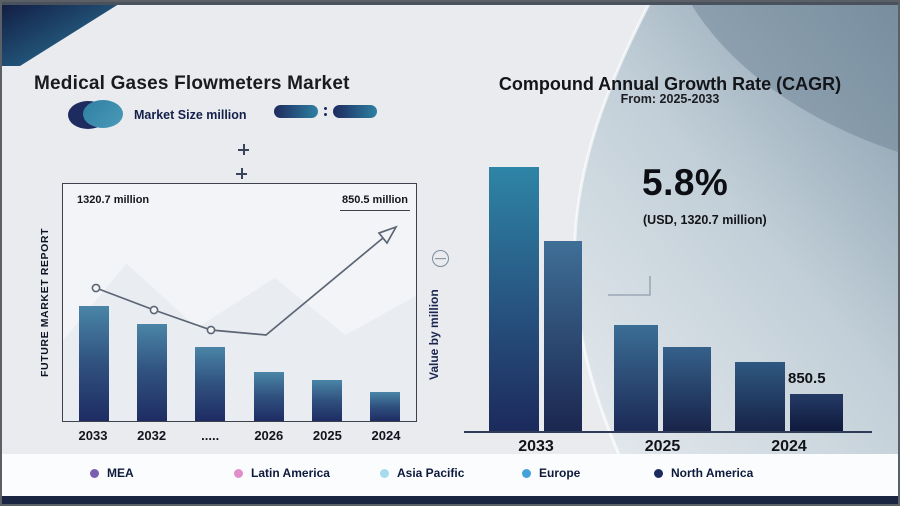  I want to click on cagr-note: (USD, 1320.7 million), so click(705, 220).